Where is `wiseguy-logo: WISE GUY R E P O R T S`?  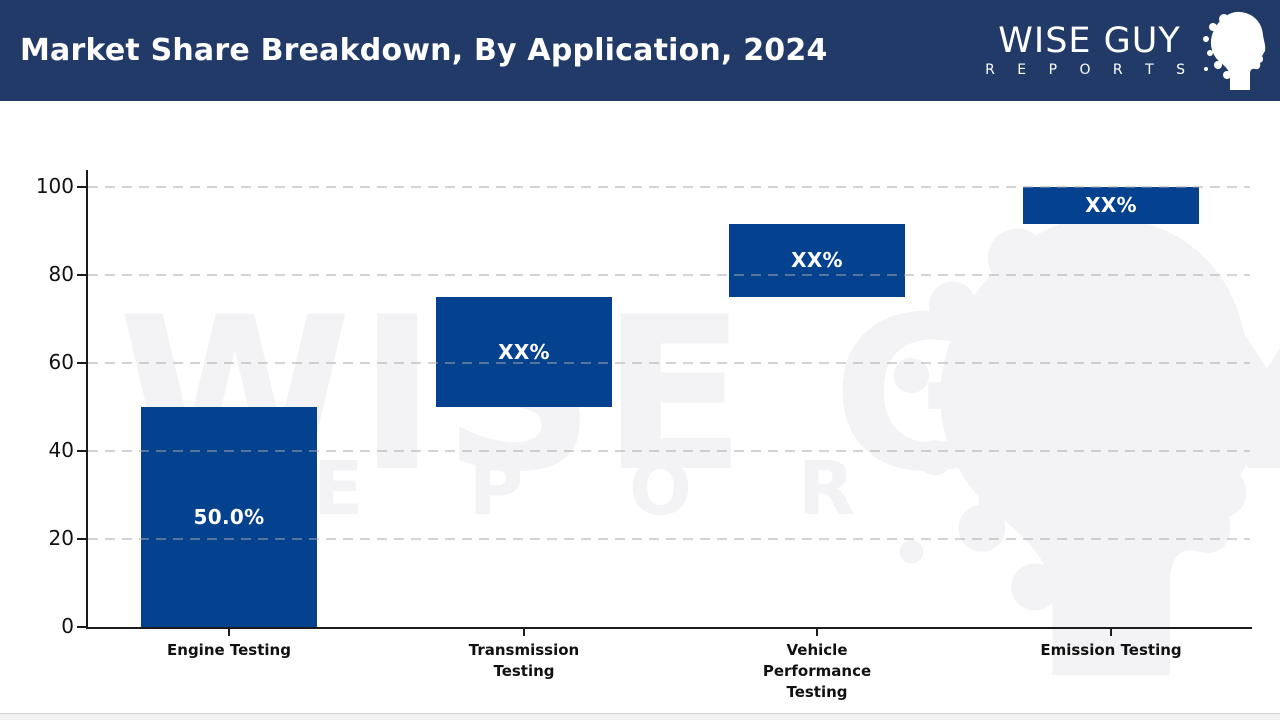 wiseguy-logo: WISE GUY R E P O R T S is located at coordinates (1125, 51).